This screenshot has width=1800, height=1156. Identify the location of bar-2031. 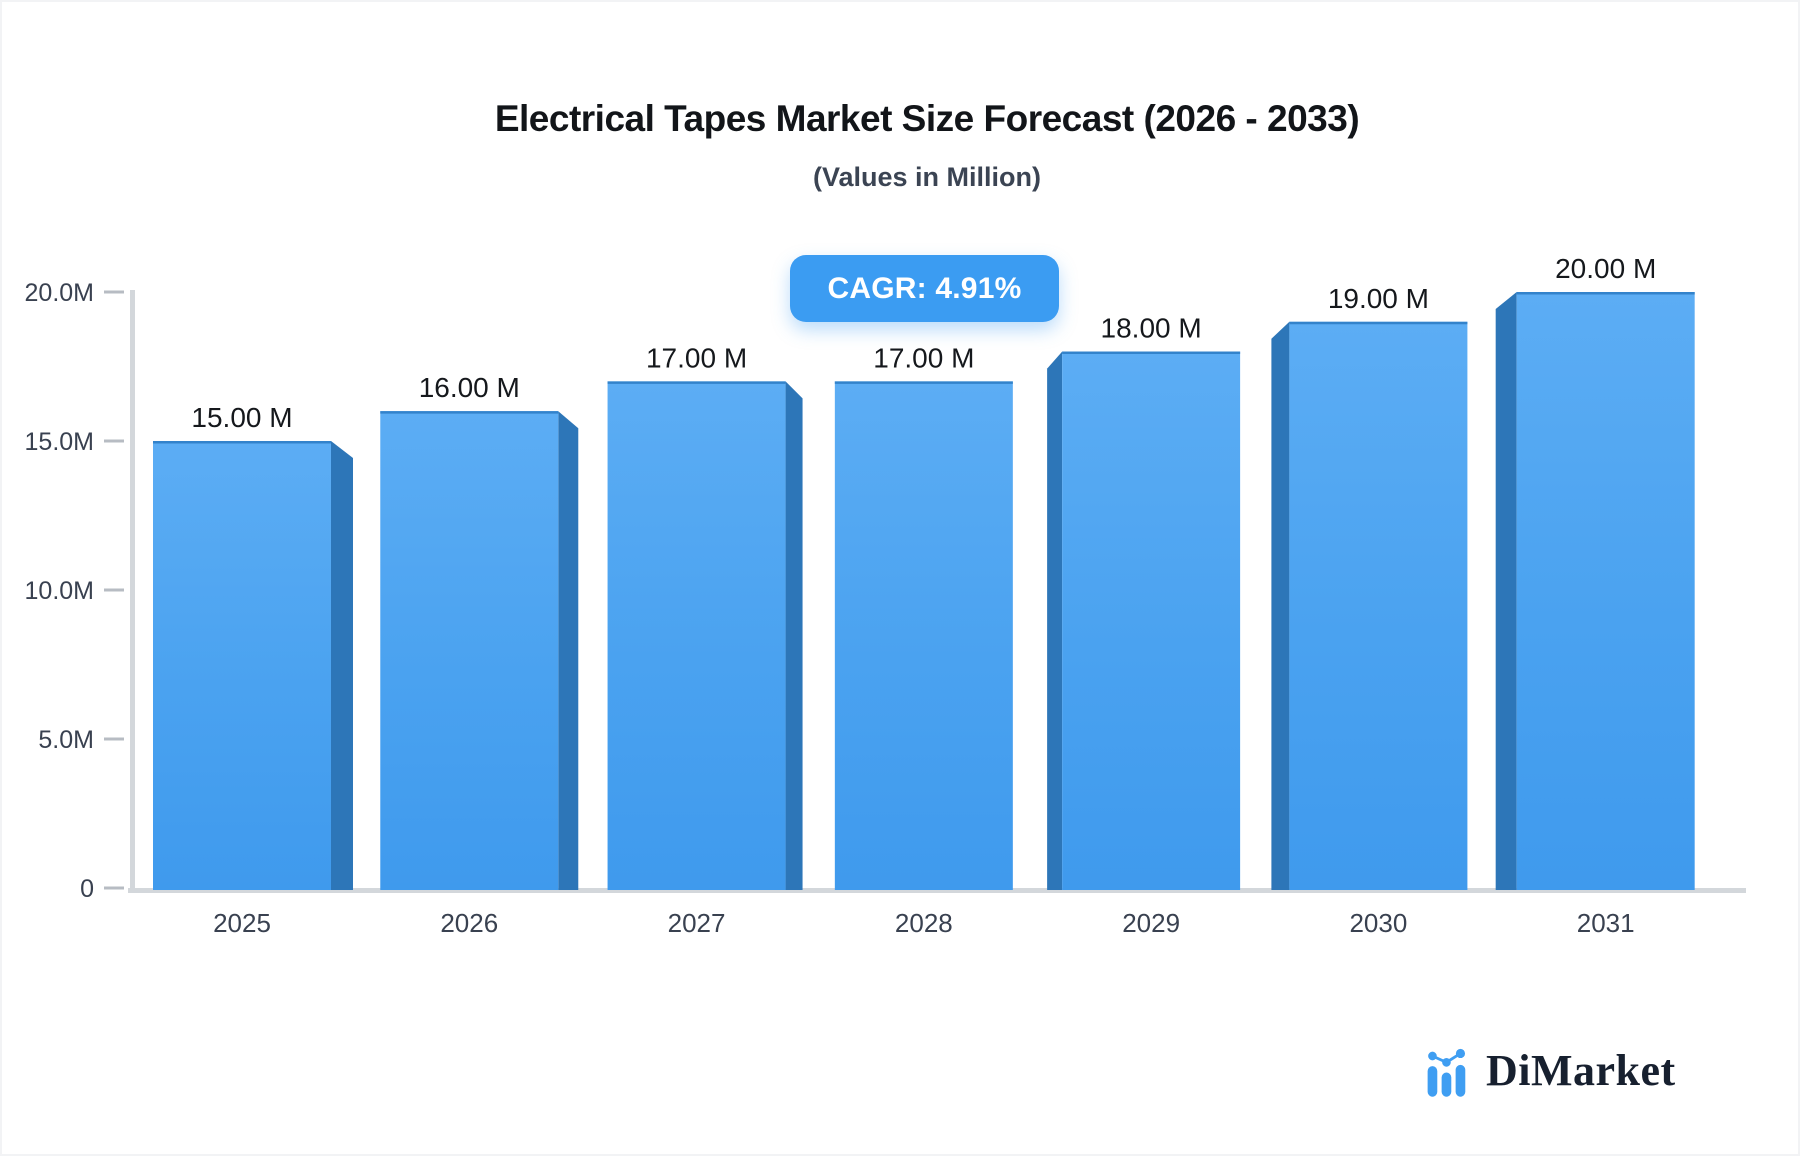
(1595, 590).